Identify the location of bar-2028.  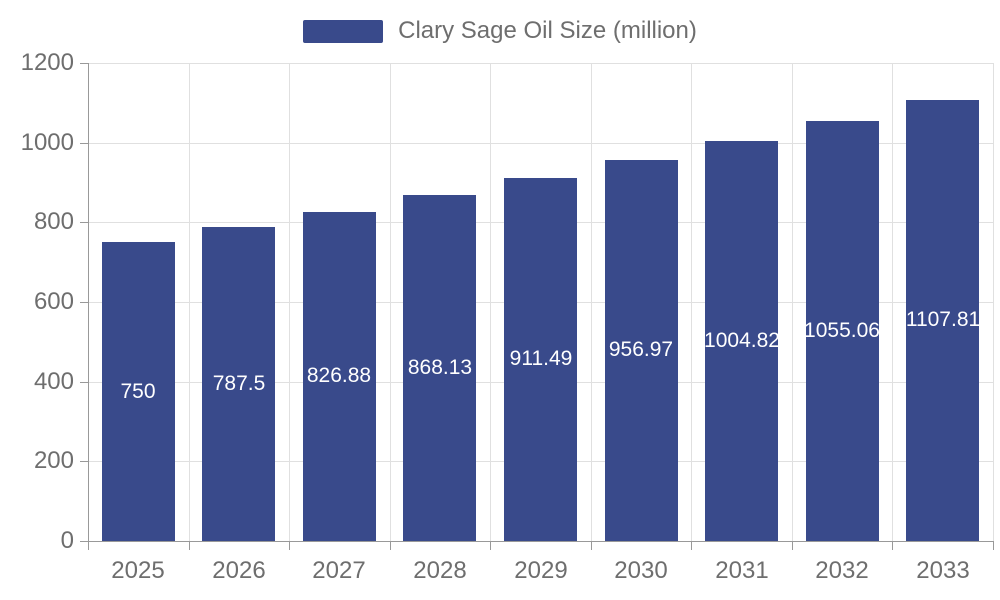
(439, 368).